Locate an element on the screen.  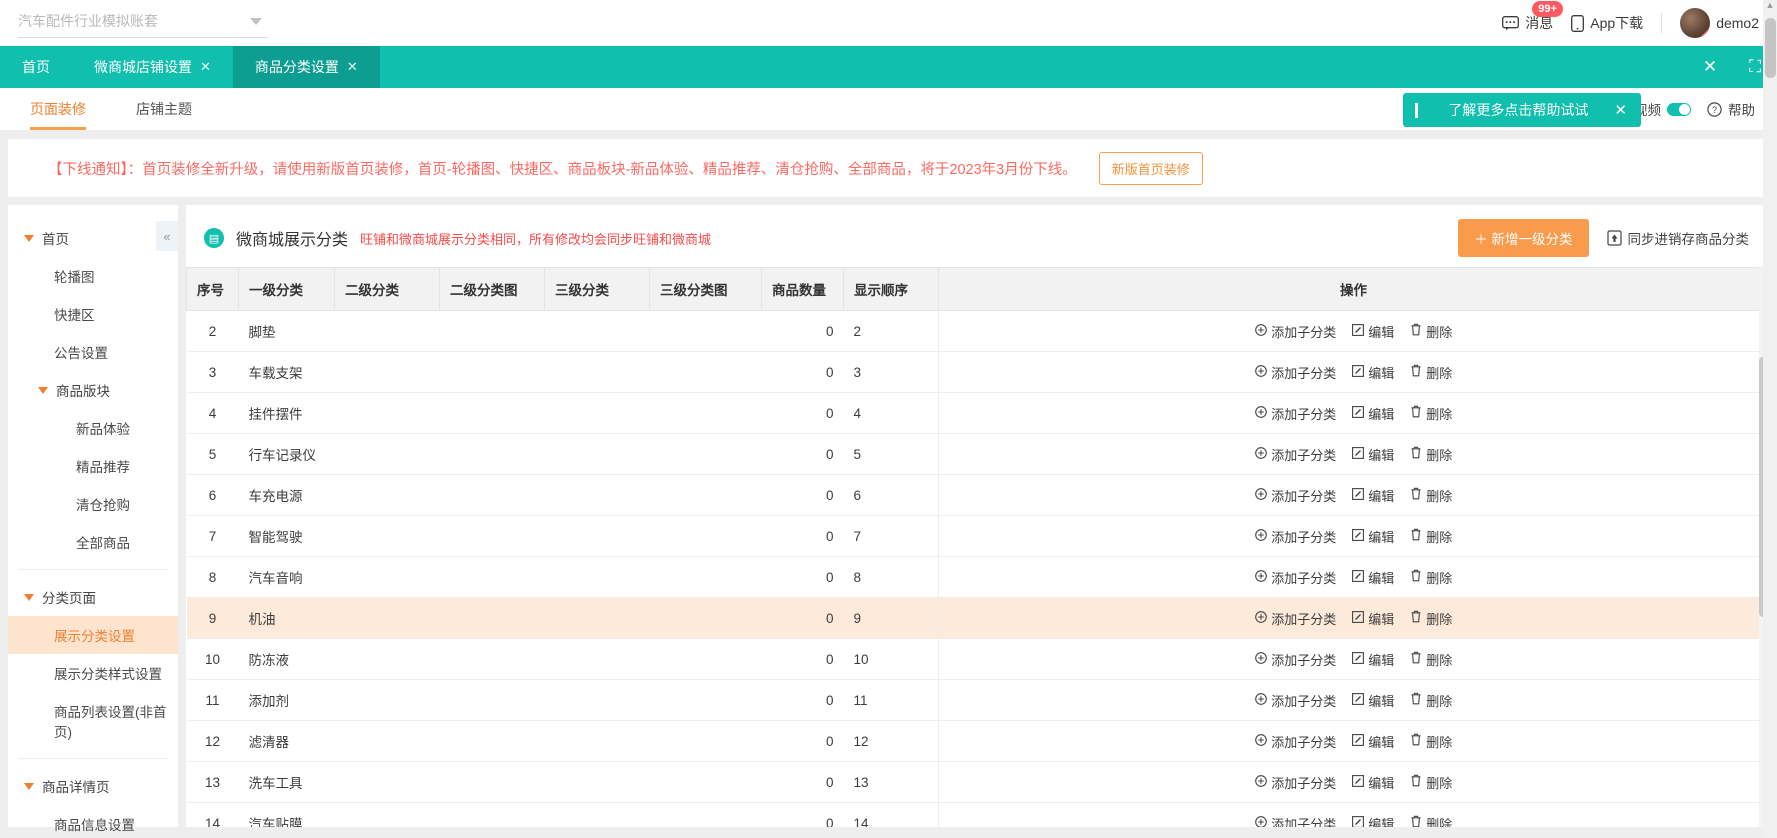
messages-button: 消息 99+ is located at coordinates (1532, 17).